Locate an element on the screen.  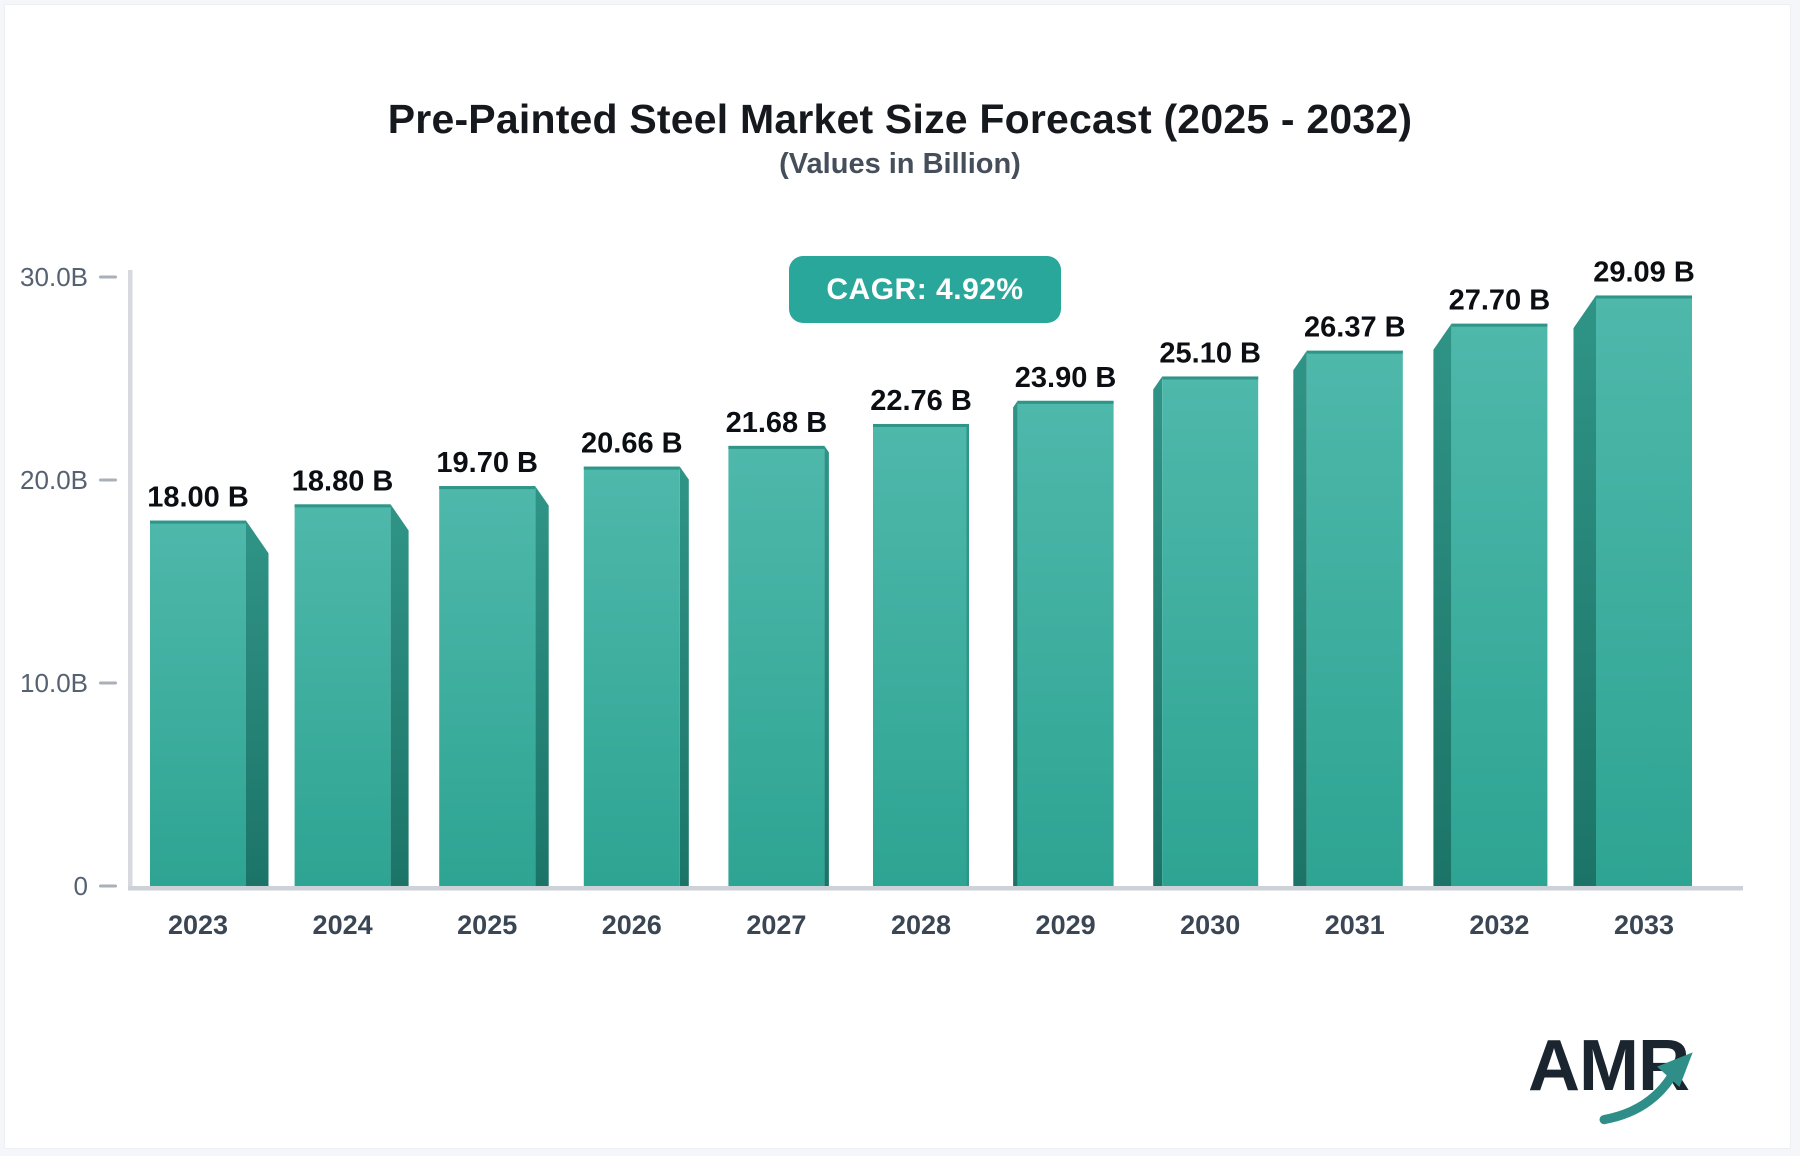
x-tick-label: 2026 is located at coordinates (632, 925).